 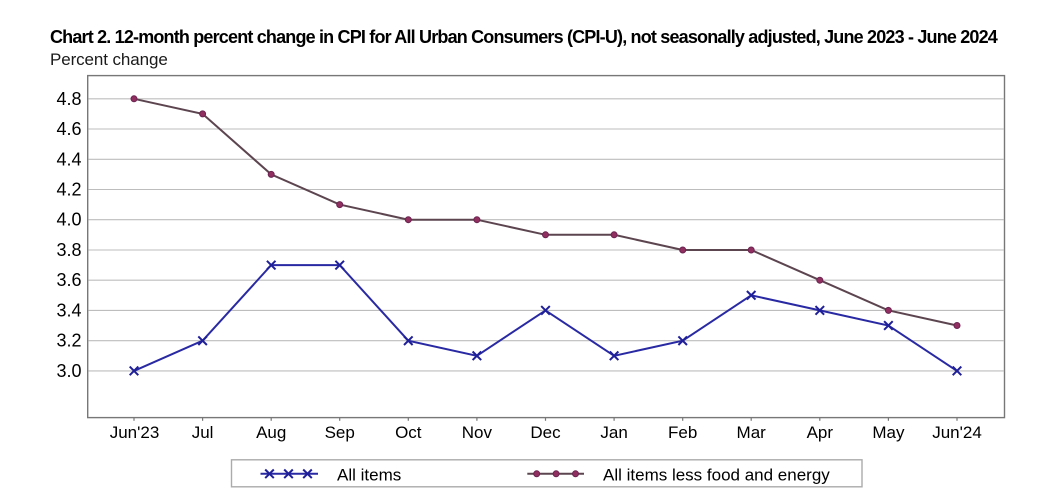 I want to click on svg-text: 3.4, so click(x=68, y=310).